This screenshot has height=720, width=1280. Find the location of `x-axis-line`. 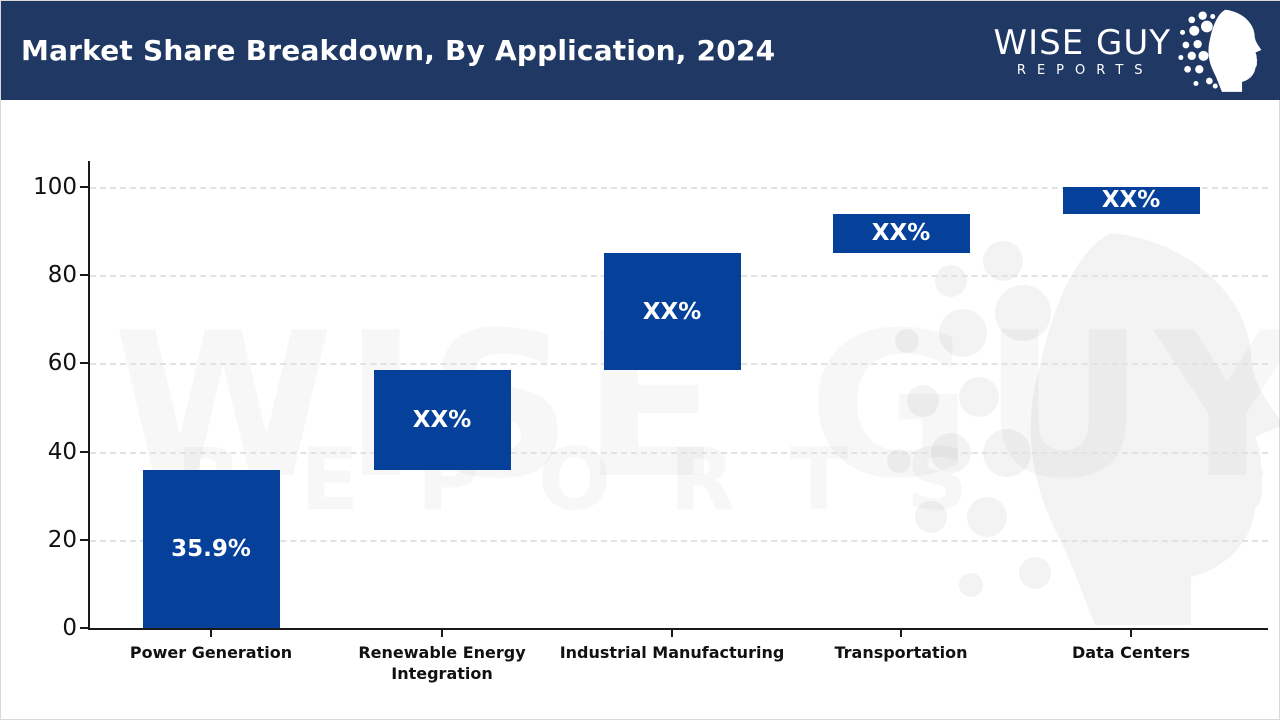

x-axis-line is located at coordinates (678, 629).